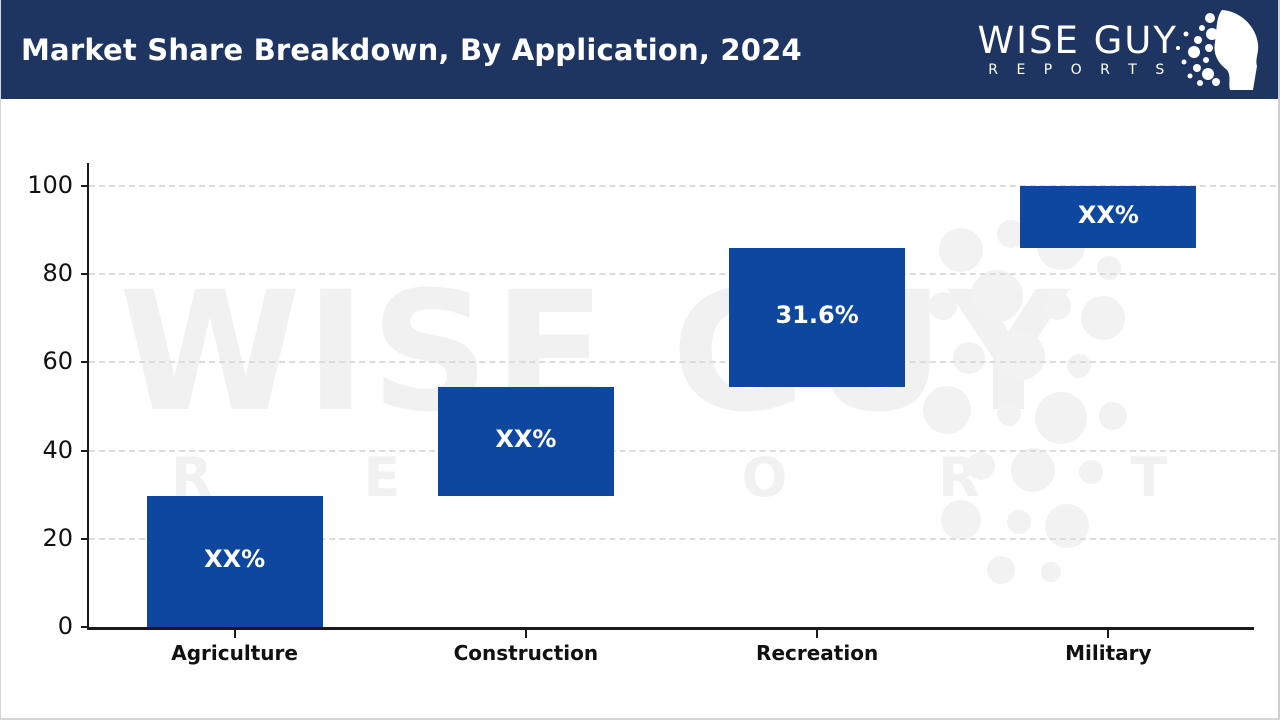 This screenshot has height=720, width=1280. I want to click on y-tick-label: 80, so click(57, 273).